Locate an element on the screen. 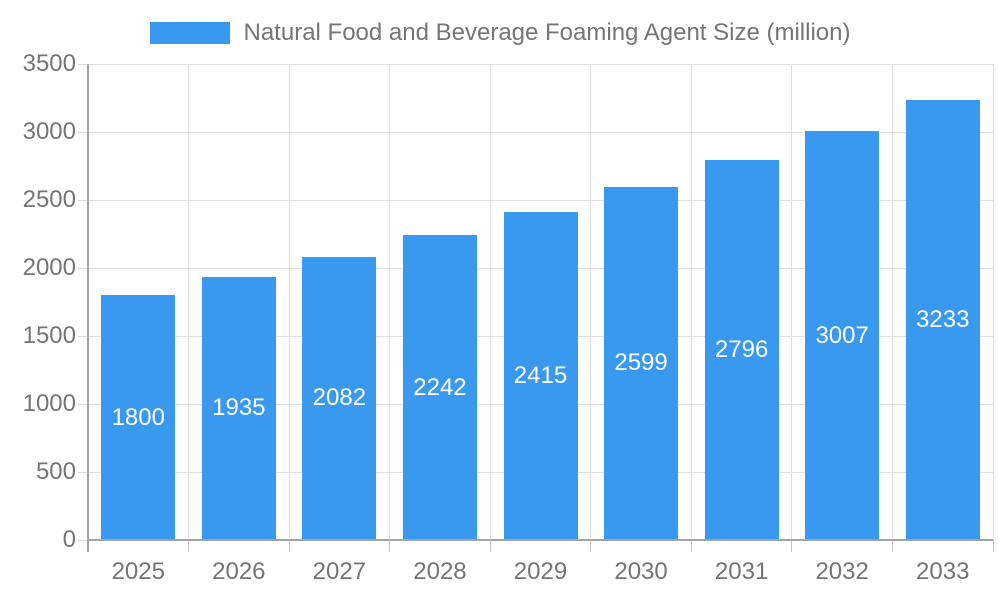  bar-value-label: 2415 is located at coordinates (540, 375).